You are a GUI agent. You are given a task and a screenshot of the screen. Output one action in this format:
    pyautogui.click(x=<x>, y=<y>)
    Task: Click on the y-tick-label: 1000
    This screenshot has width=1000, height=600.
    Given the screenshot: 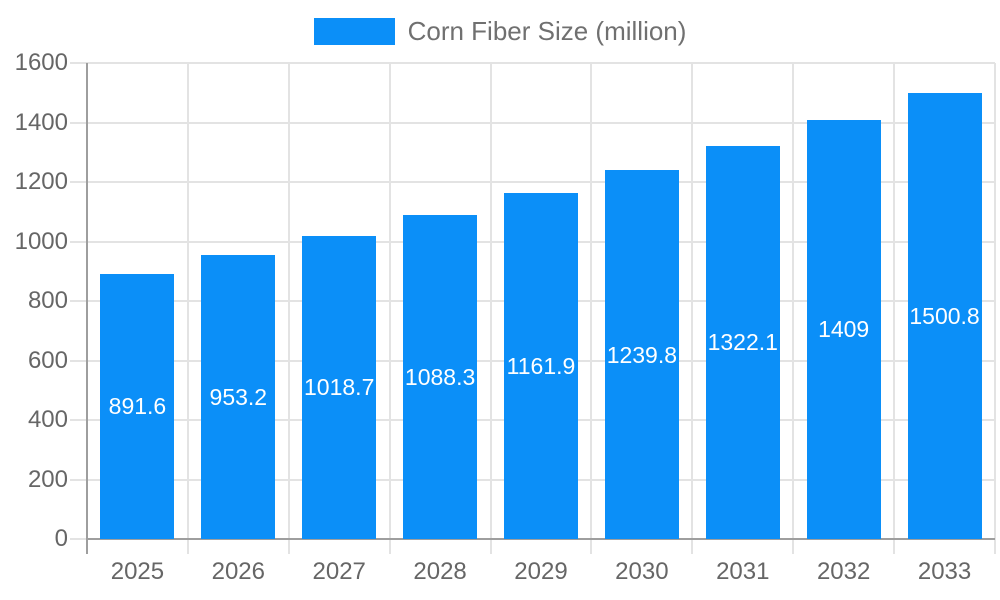 What is the action you would take?
    pyautogui.click(x=41, y=241)
    